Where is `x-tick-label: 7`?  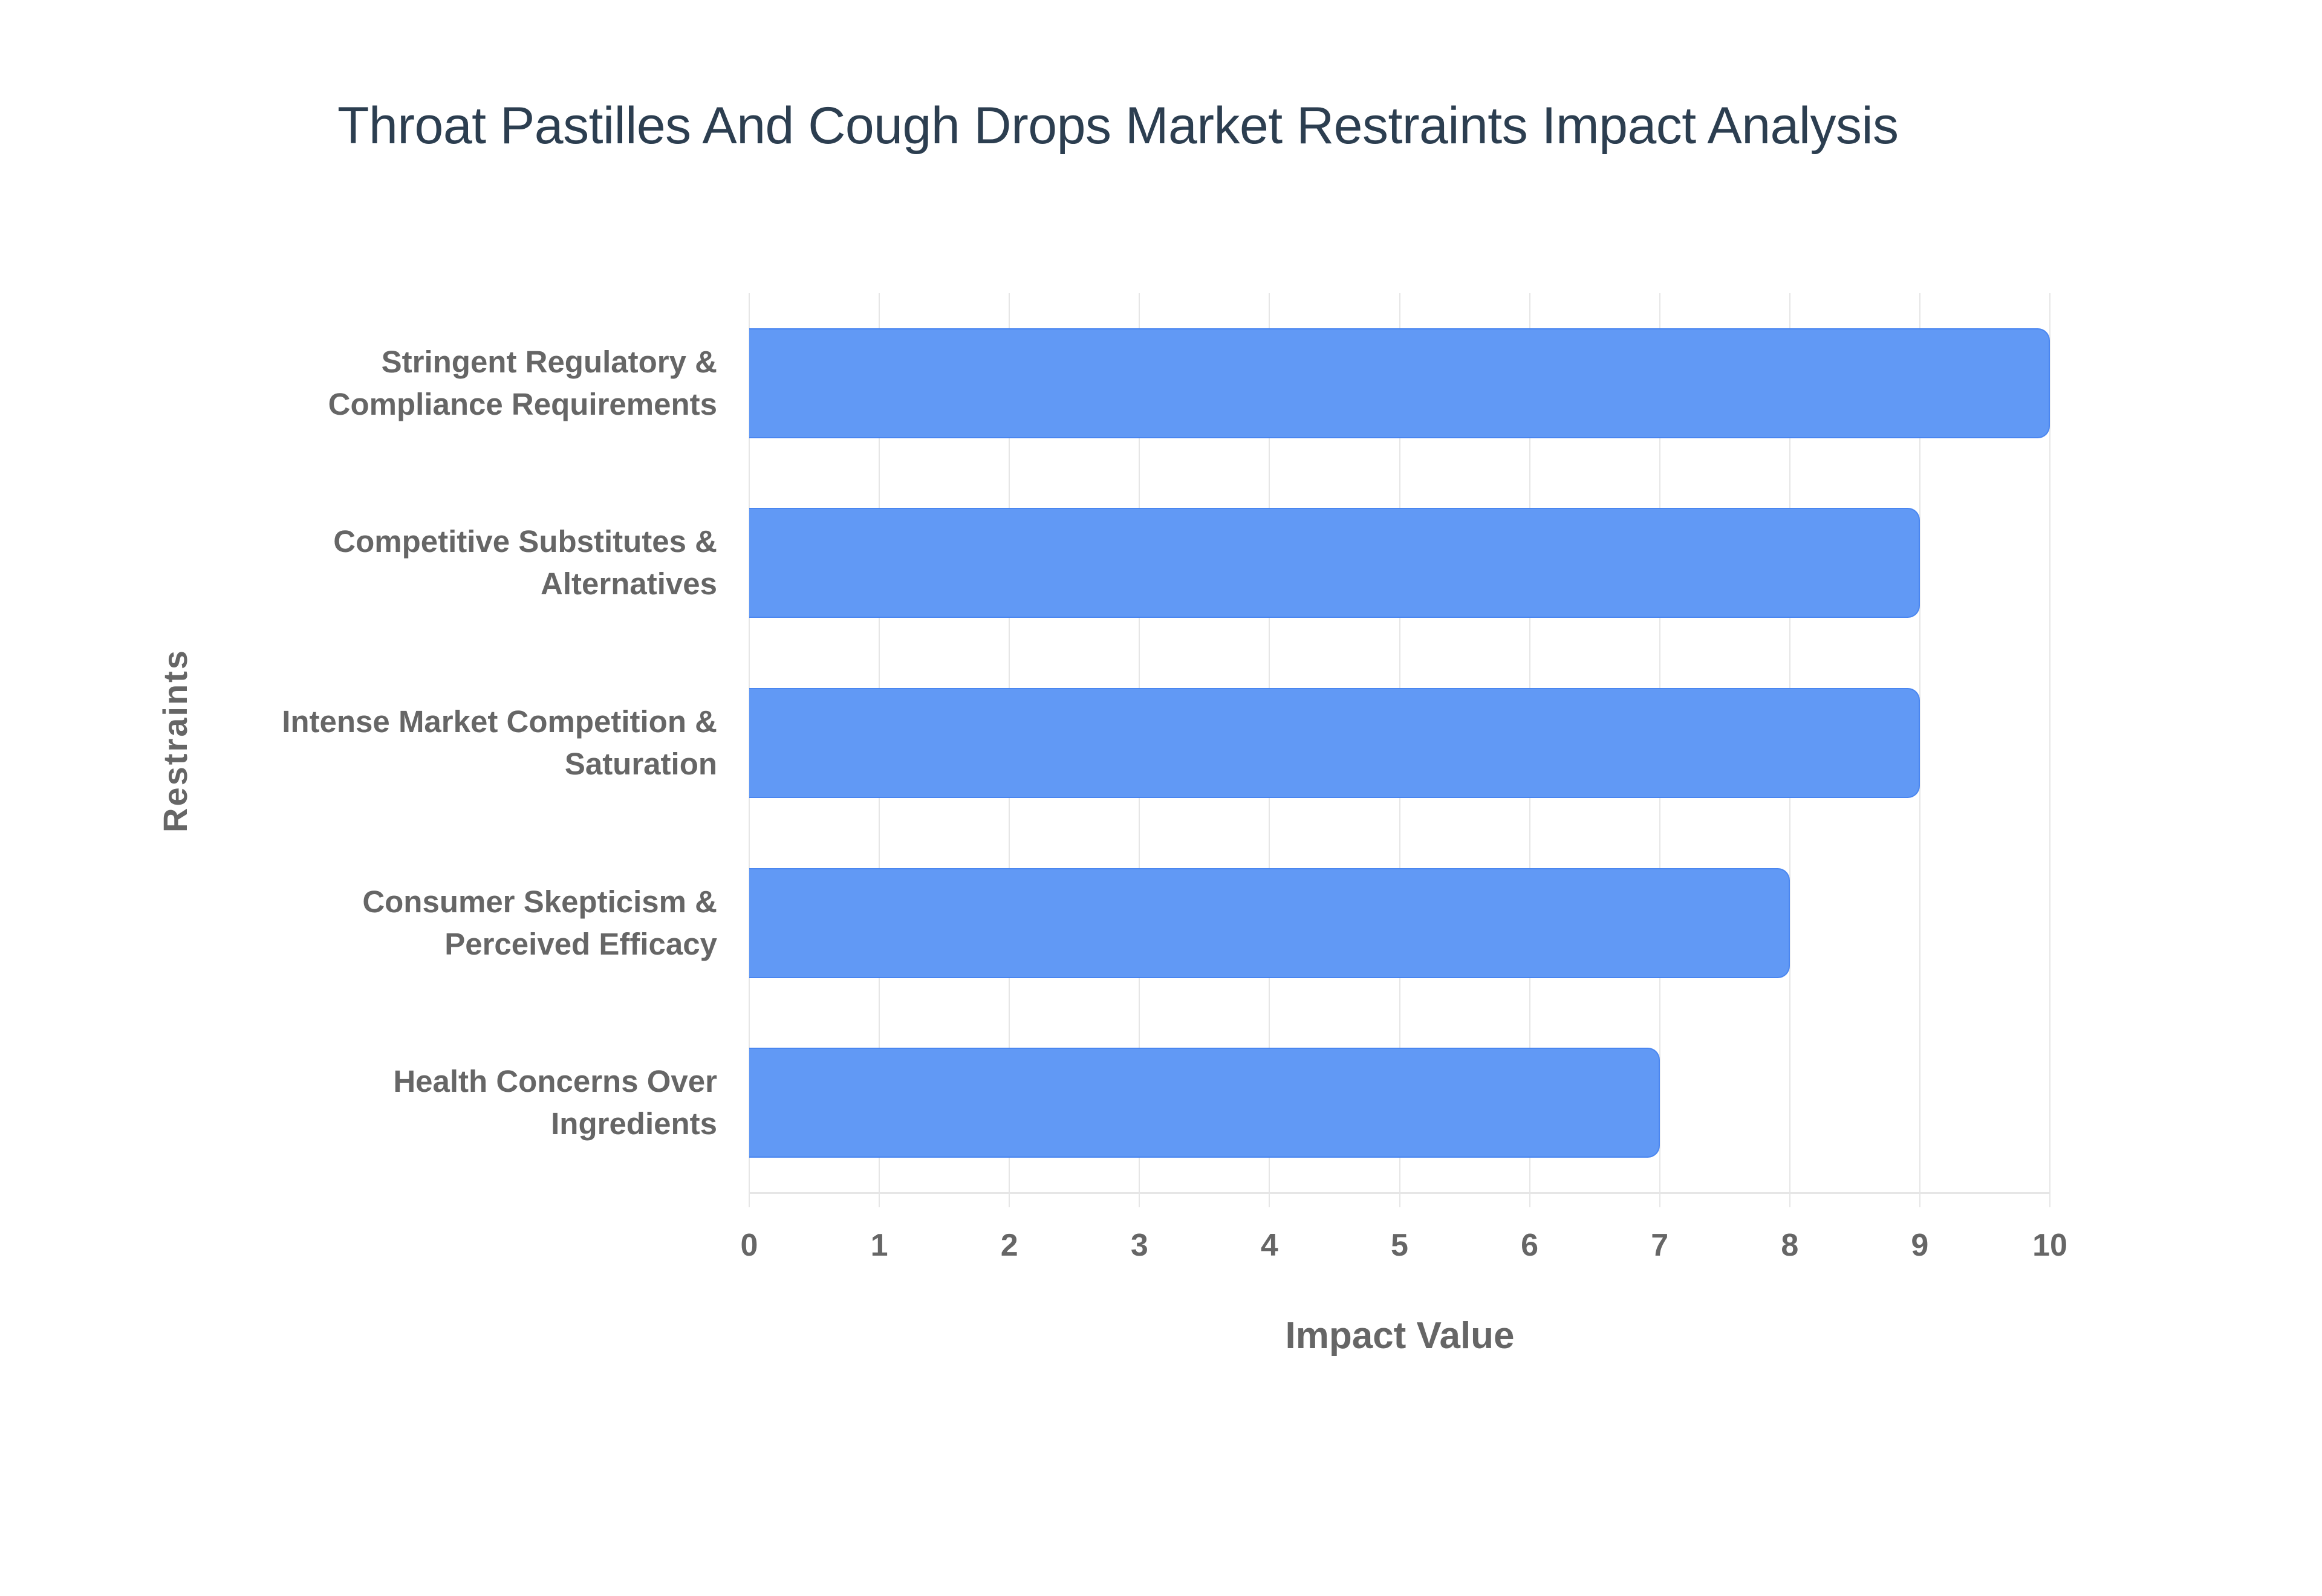
x-tick-label: 7 is located at coordinates (1660, 1245).